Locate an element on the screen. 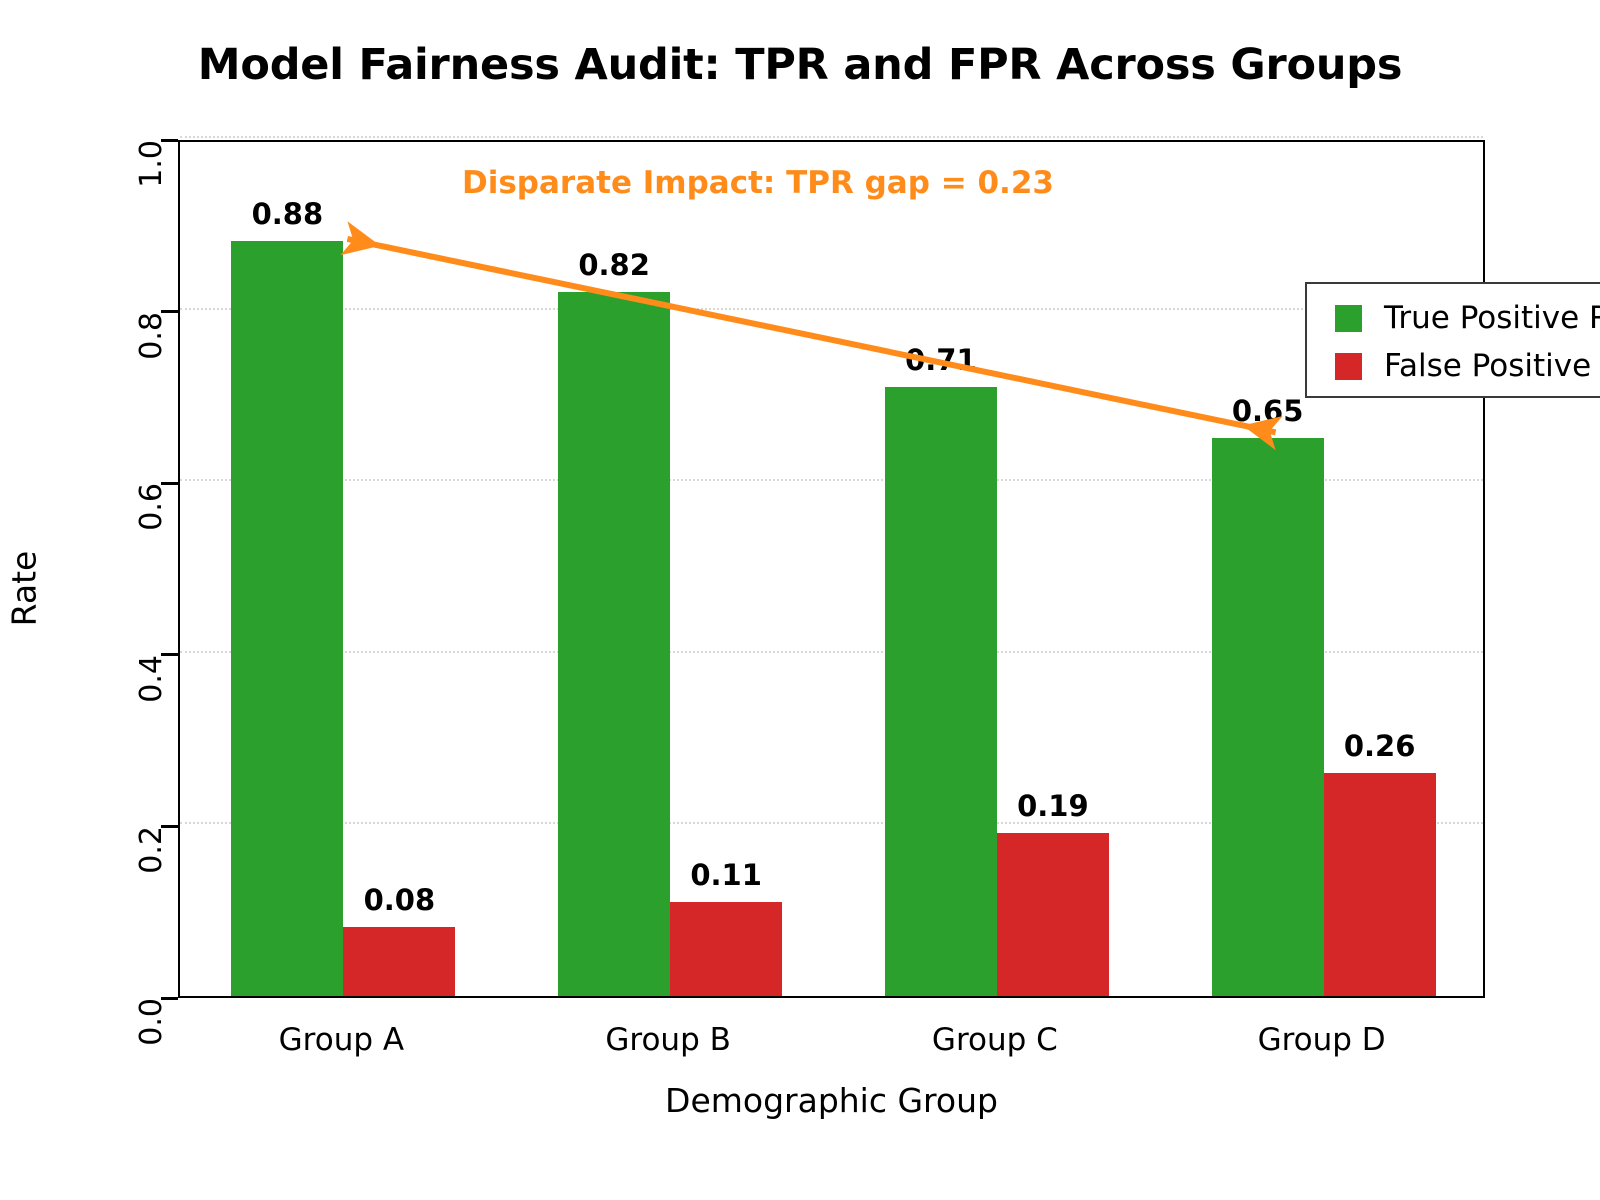  y-tick-label: 0.6 is located at coordinates (152, 507).